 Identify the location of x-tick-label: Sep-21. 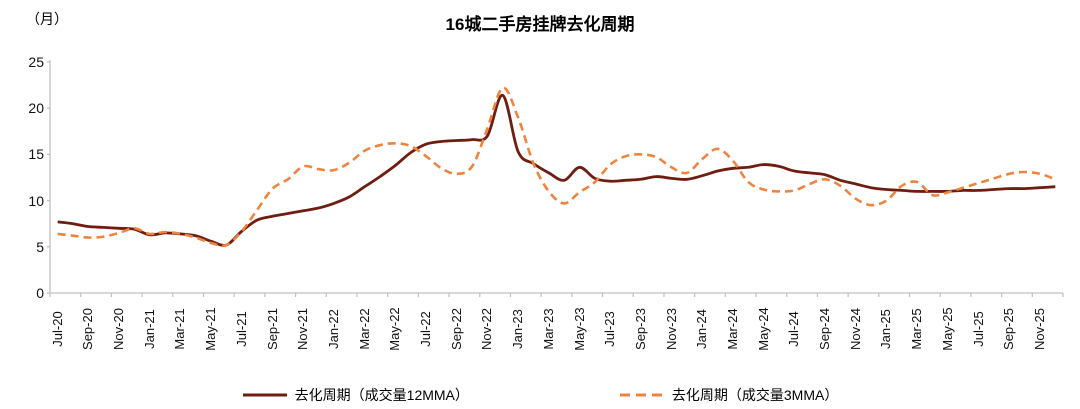
(272, 329).